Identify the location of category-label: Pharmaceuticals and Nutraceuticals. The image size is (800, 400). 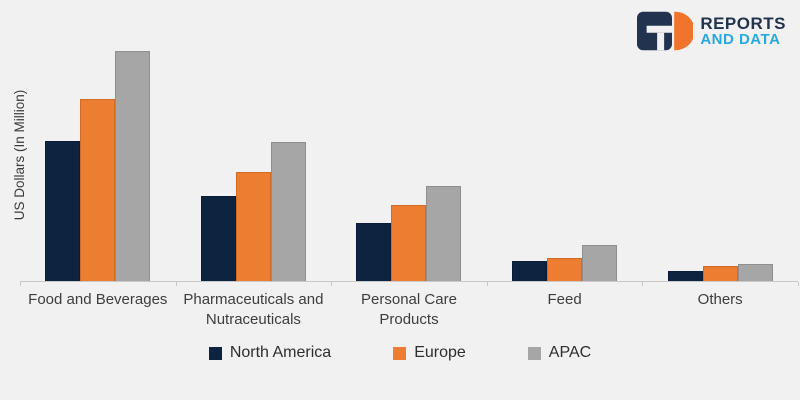
(253, 309).